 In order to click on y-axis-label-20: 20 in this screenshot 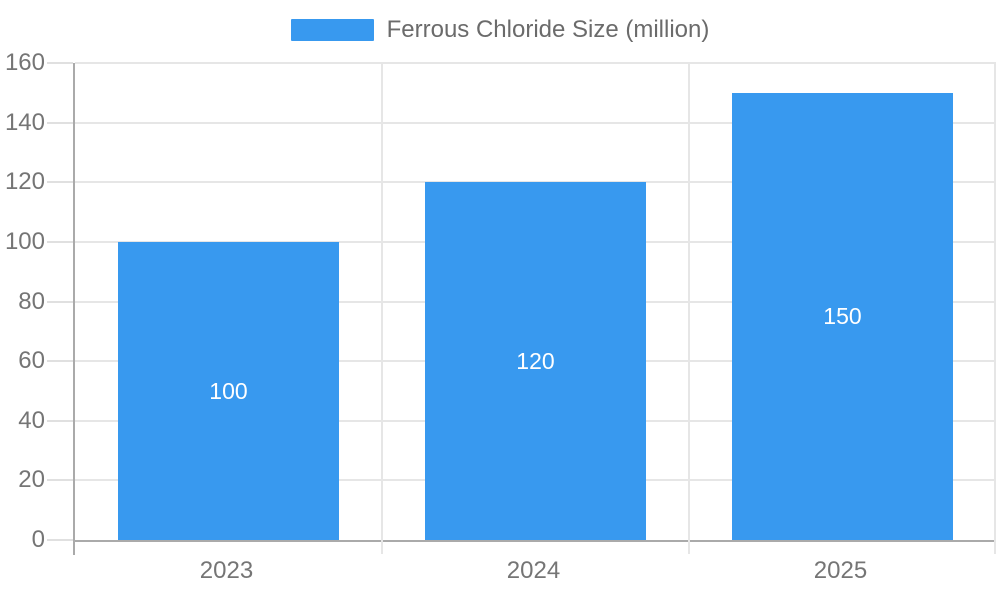, I will do `click(31, 480)`.